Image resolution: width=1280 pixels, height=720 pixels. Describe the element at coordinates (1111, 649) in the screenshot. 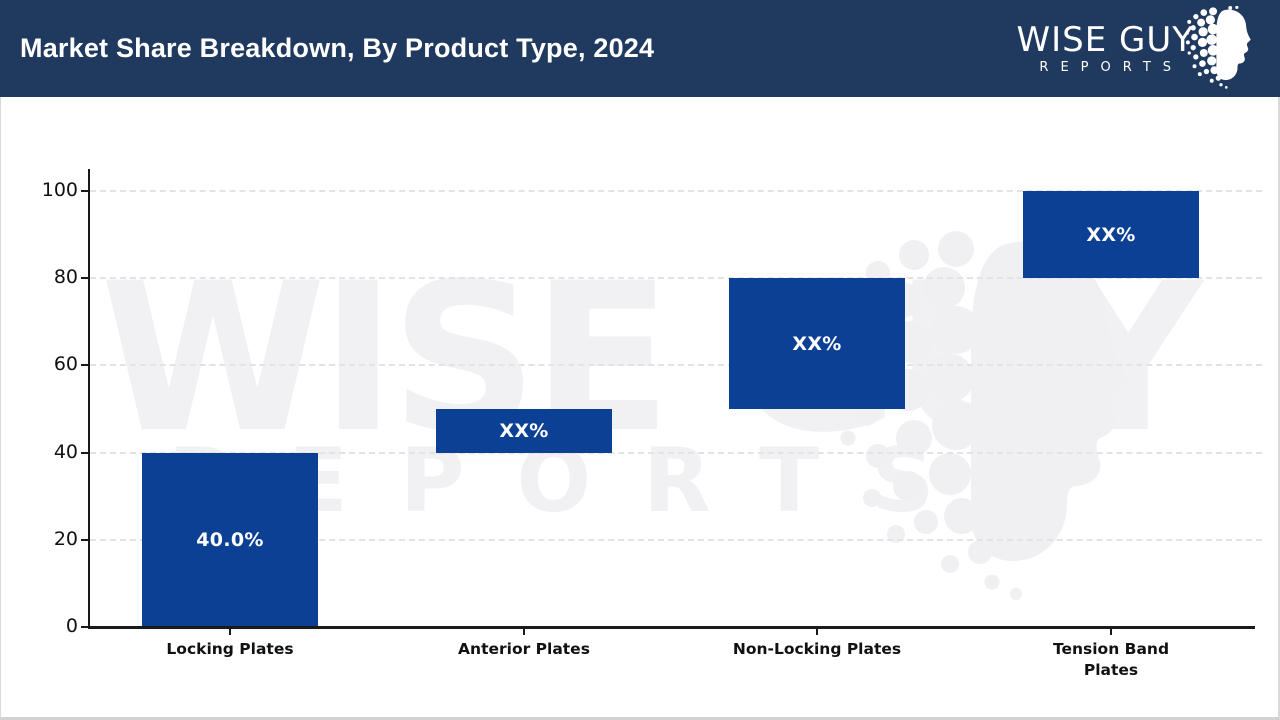

I see `x-category-label-line: Tension Band` at that location.